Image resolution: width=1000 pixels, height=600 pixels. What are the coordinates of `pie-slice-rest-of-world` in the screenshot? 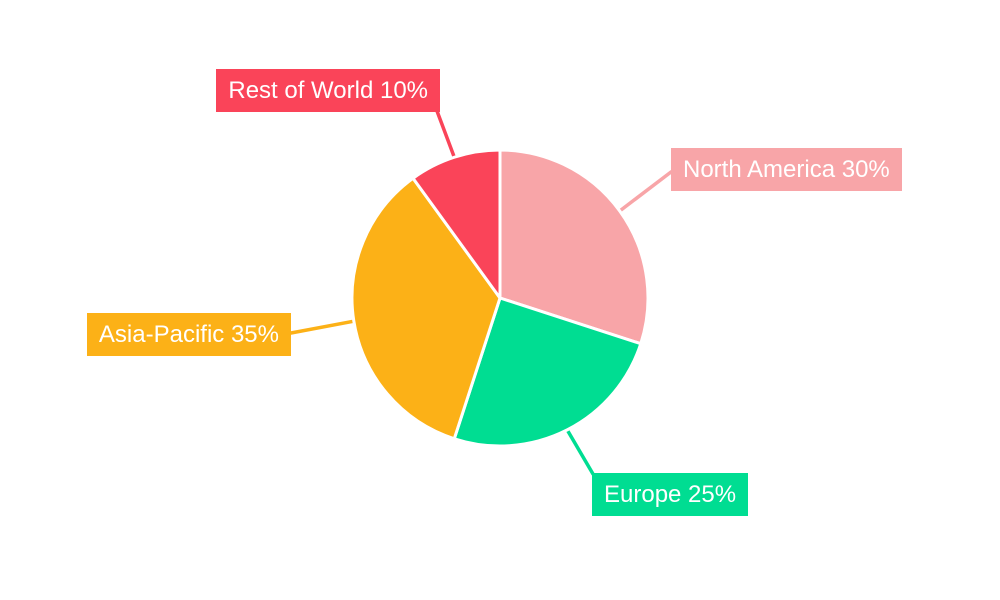 It's located at (456, 224).